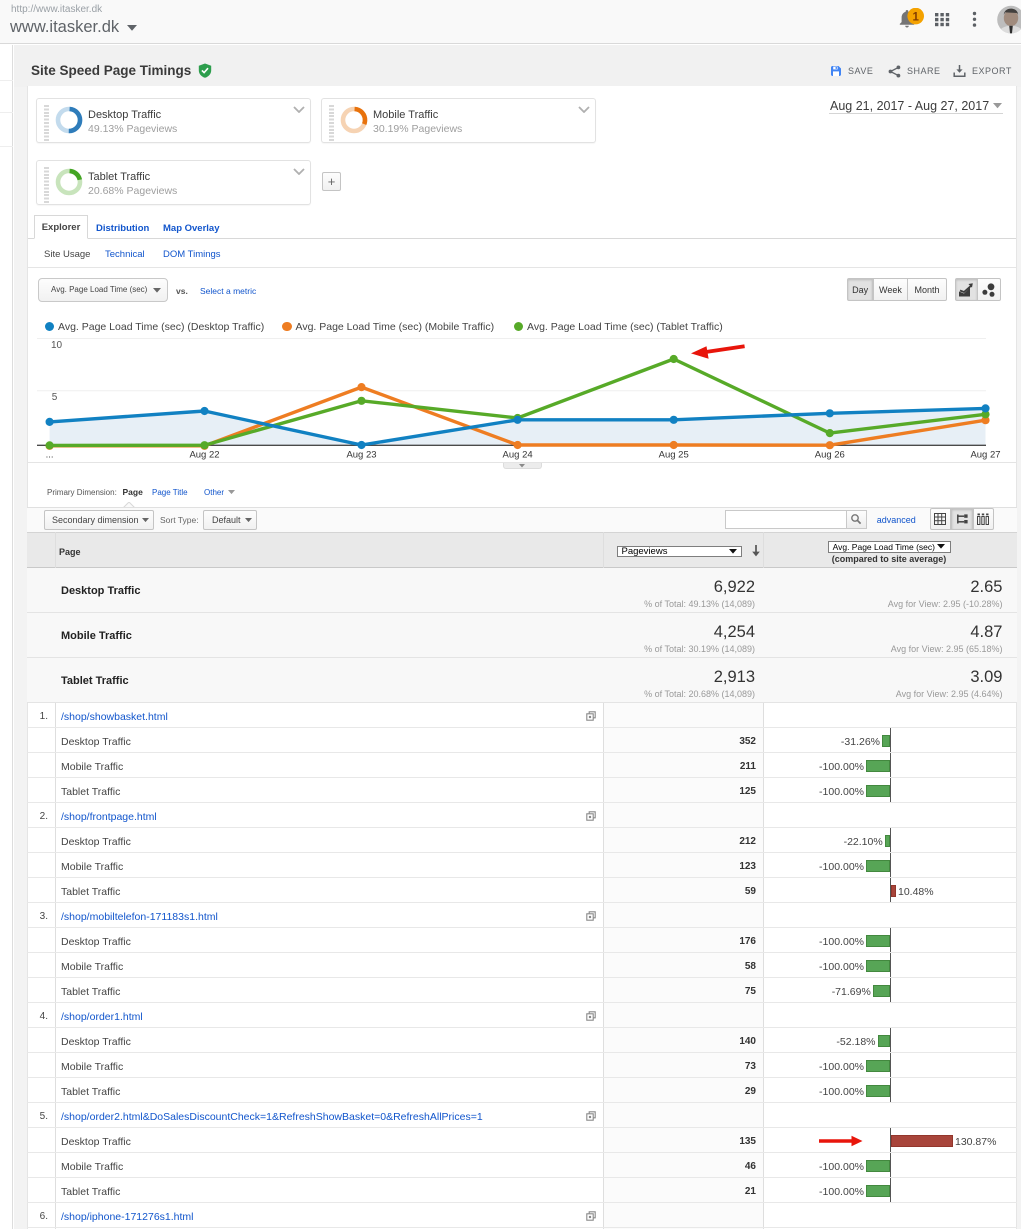 Image resolution: width=1021 pixels, height=1229 pixels. Describe the element at coordinates (204, 455) in the screenshot. I see `svg-text: Aug 22` at that location.